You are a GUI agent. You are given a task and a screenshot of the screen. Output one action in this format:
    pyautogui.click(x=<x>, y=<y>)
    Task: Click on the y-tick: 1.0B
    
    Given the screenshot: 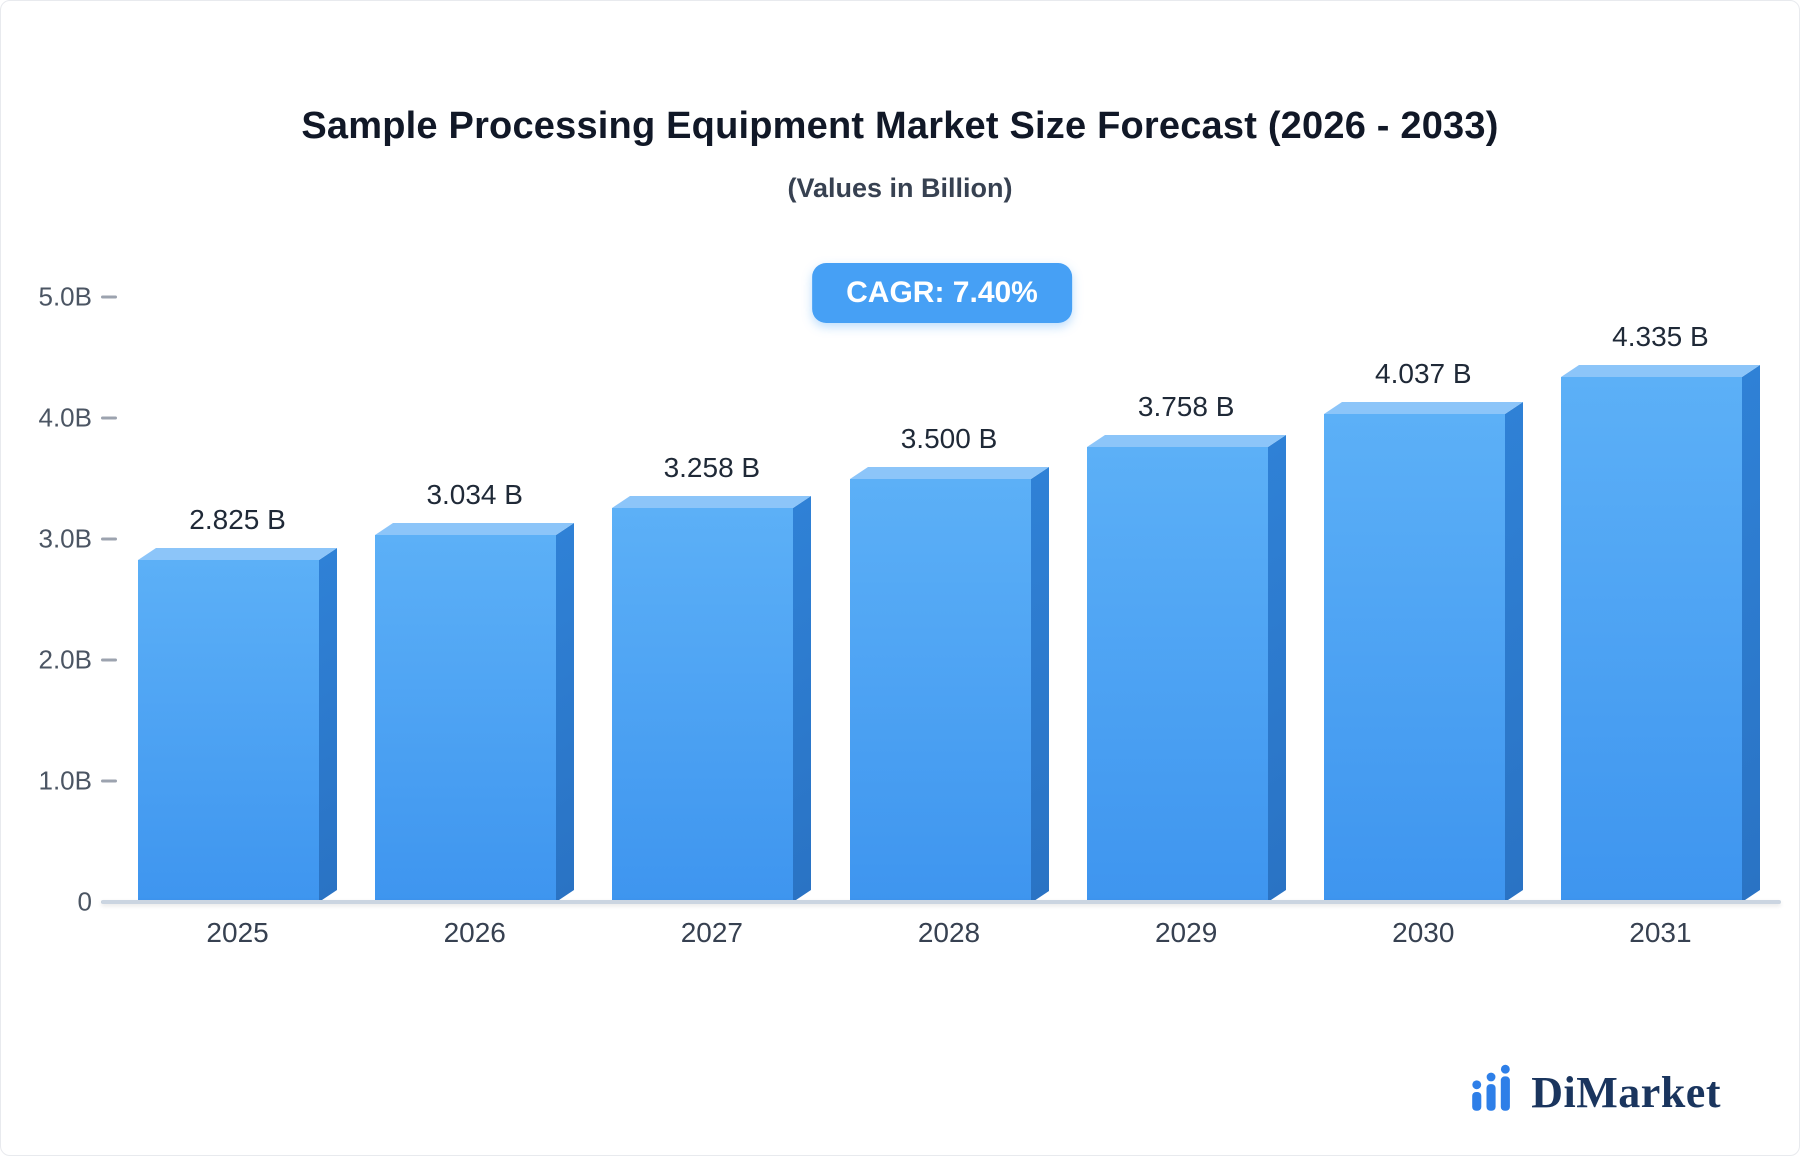 What is the action you would take?
    pyautogui.click(x=77, y=781)
    